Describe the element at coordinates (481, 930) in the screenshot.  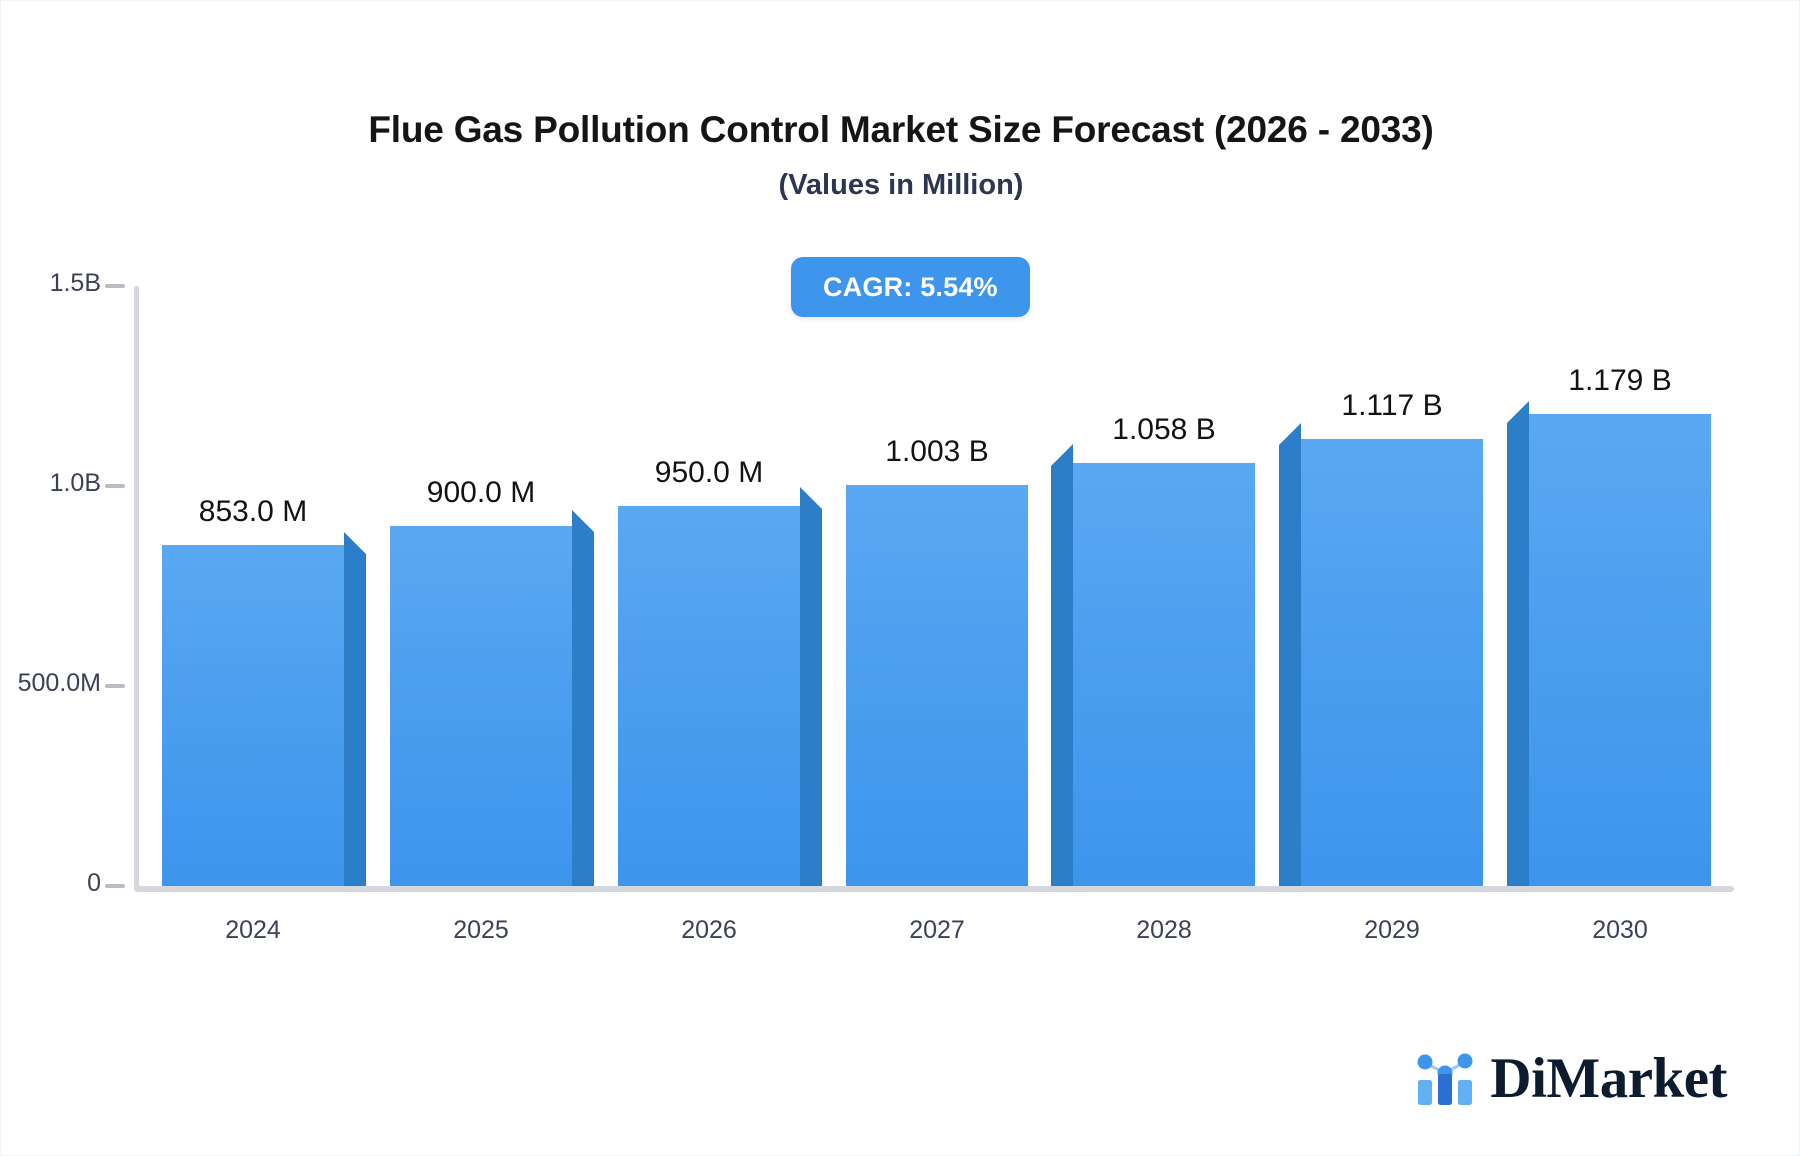
I see `x-tick-label-2025: 2025` at that location.